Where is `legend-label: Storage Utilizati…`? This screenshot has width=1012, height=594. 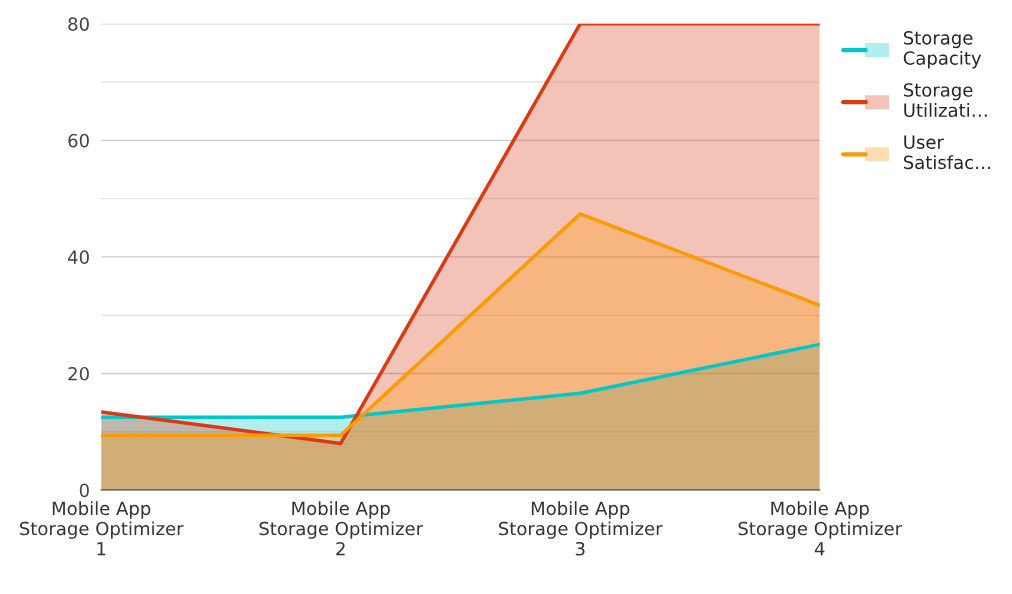
legend-label: Storage Utilizati… is located at coordinates (945, 100).